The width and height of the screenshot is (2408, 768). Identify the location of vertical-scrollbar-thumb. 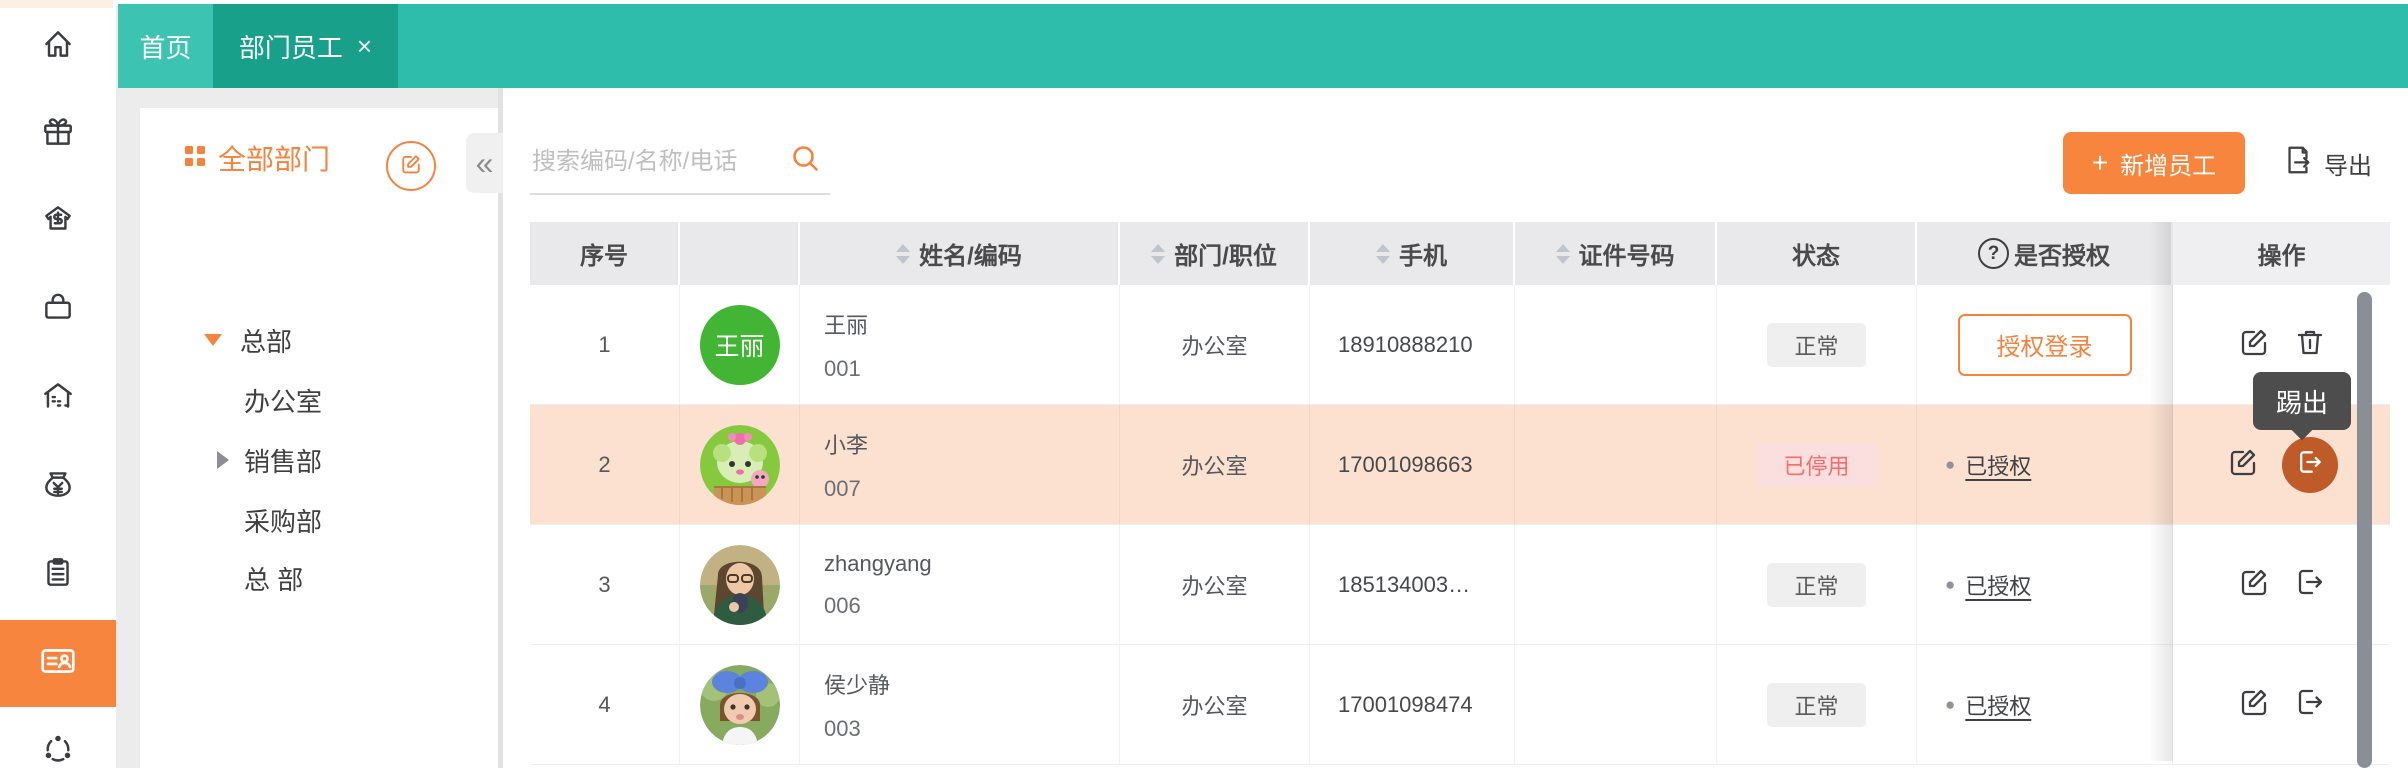
(2364, 530).